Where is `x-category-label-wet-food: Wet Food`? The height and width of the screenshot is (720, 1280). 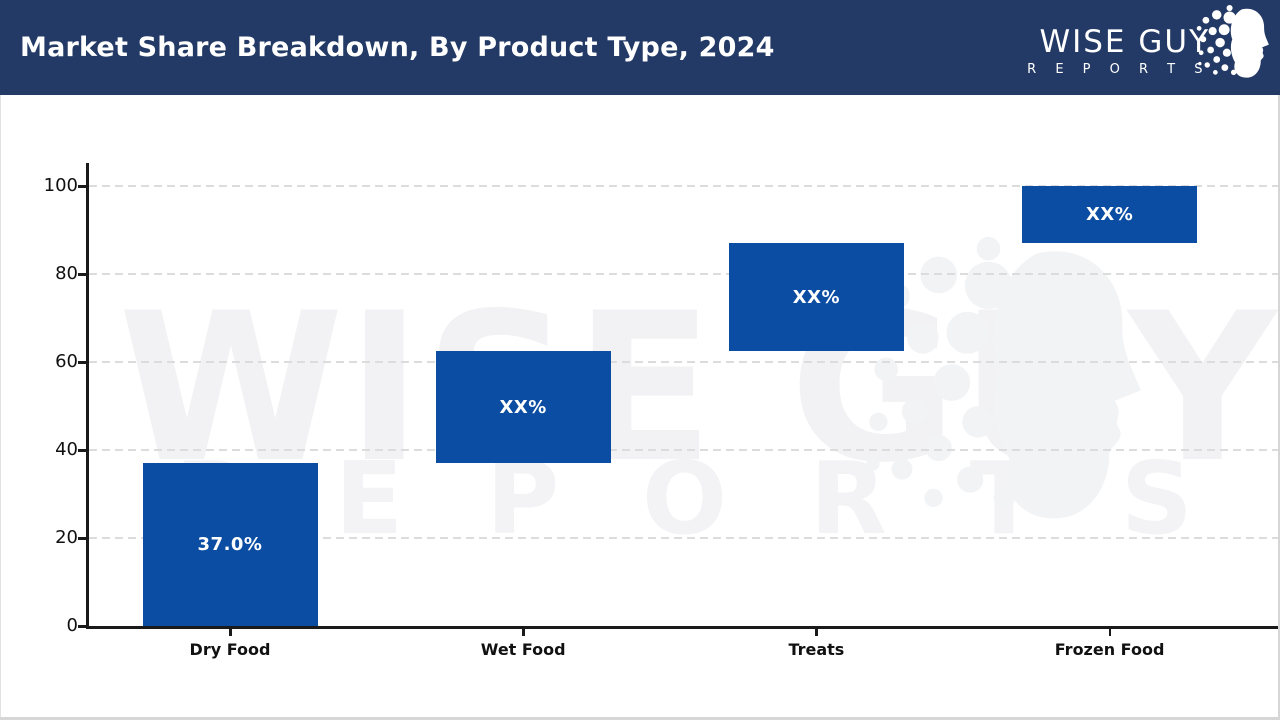
x-category-label-wet-food: Wet Food is located at coordinates (523, 649).